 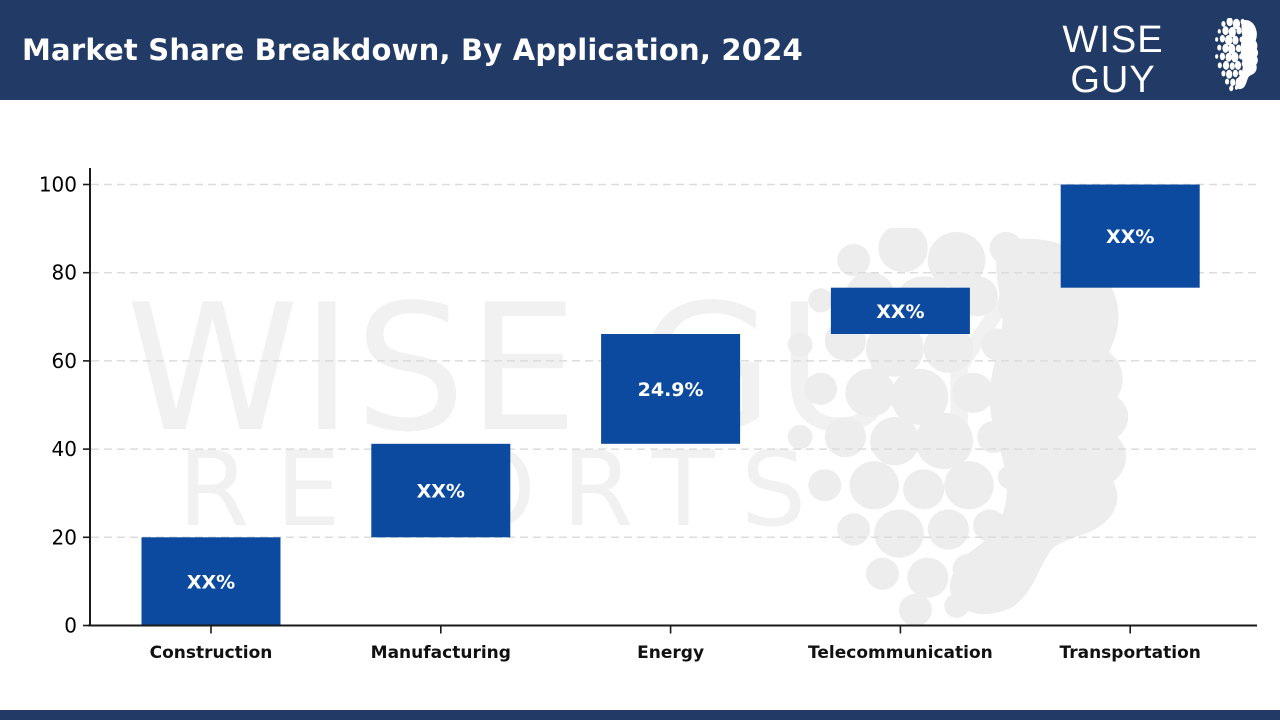 What do you see at coordinates (58, 185) in the screenshot?
I see `ytick-label-100: 100` at bounding box center [58, 185].